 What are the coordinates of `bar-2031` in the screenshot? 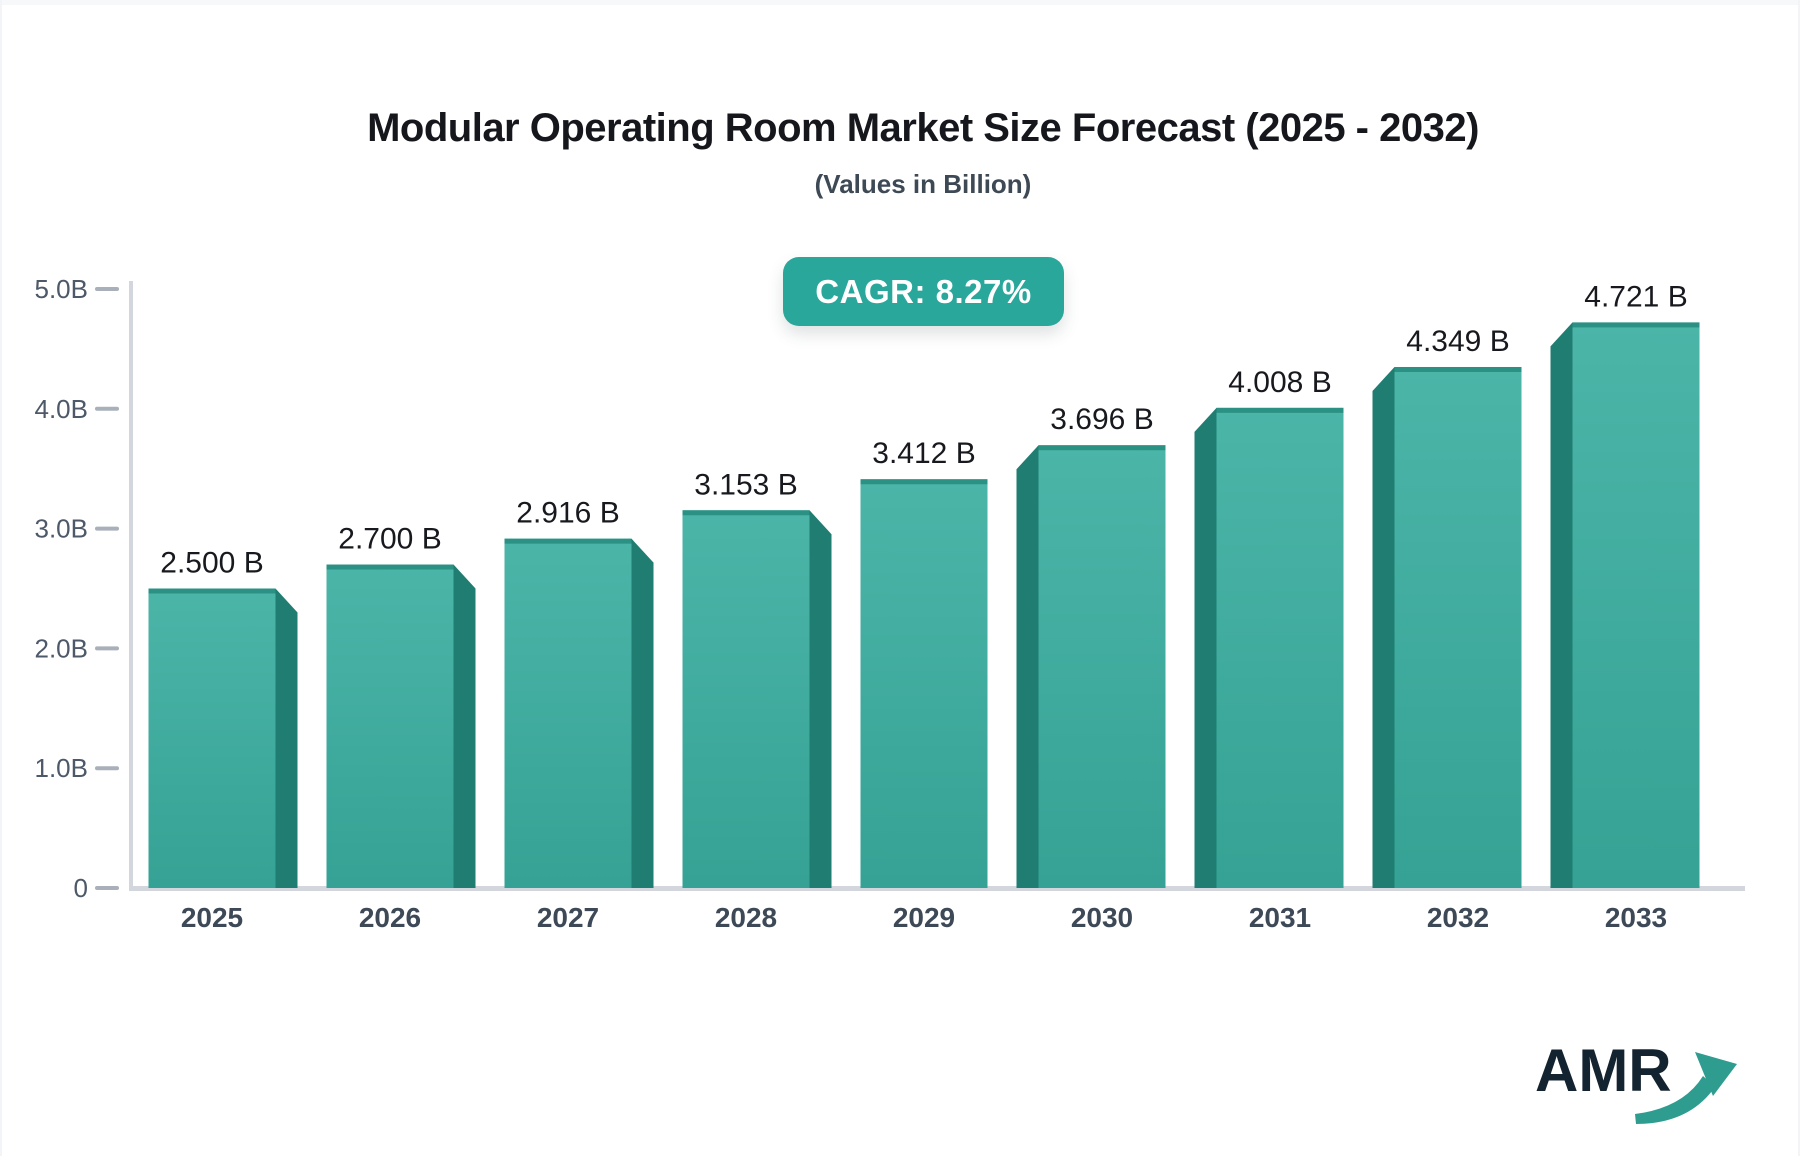 It's located at (1269, 647).